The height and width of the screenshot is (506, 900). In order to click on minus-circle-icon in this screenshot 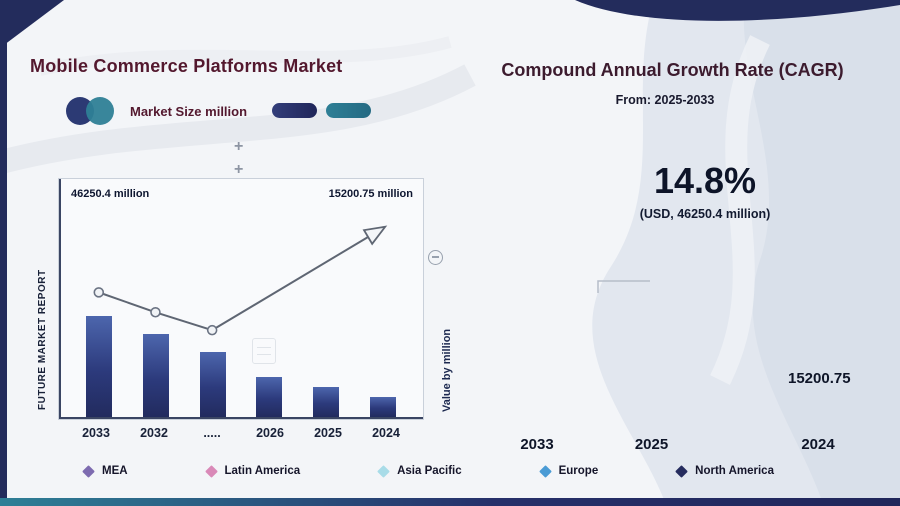, I will do `click(435, 257)`.